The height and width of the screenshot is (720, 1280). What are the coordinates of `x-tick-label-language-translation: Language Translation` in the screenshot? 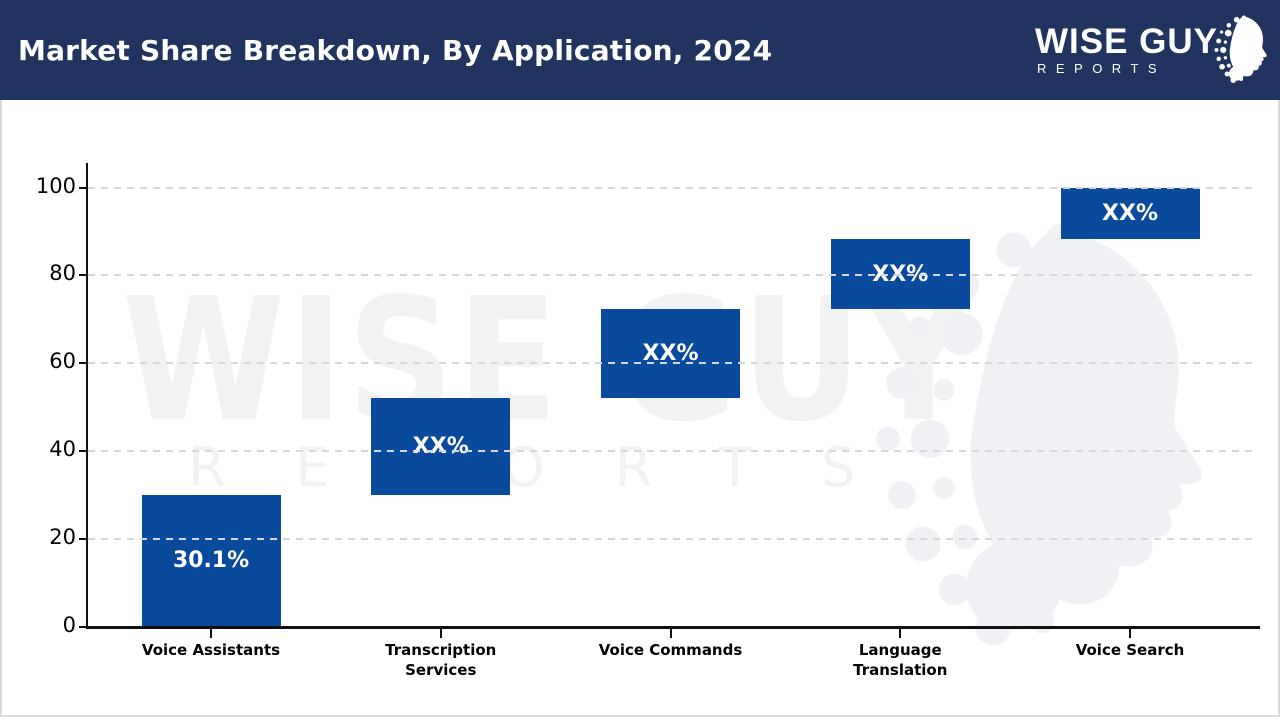 It's located at (900, 660).